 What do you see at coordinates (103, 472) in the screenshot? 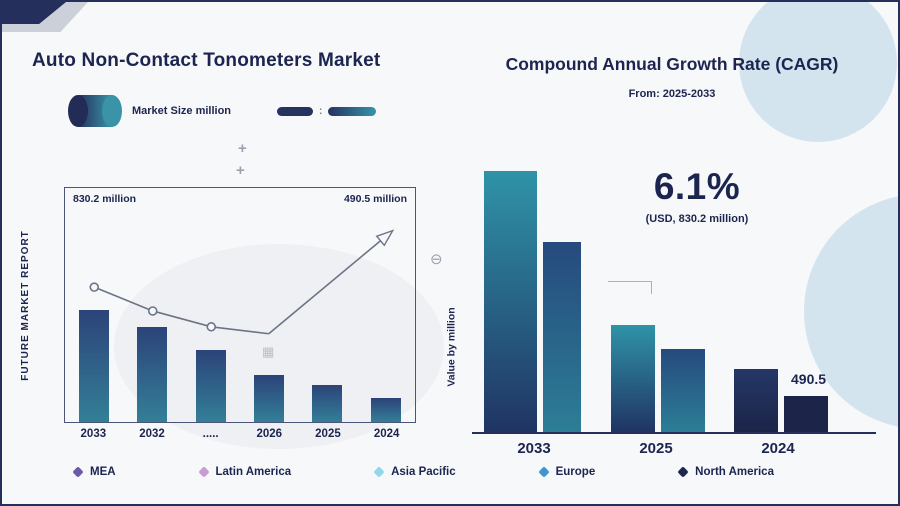
I see `legend-label: MEA` at bounding box center [103, 472].